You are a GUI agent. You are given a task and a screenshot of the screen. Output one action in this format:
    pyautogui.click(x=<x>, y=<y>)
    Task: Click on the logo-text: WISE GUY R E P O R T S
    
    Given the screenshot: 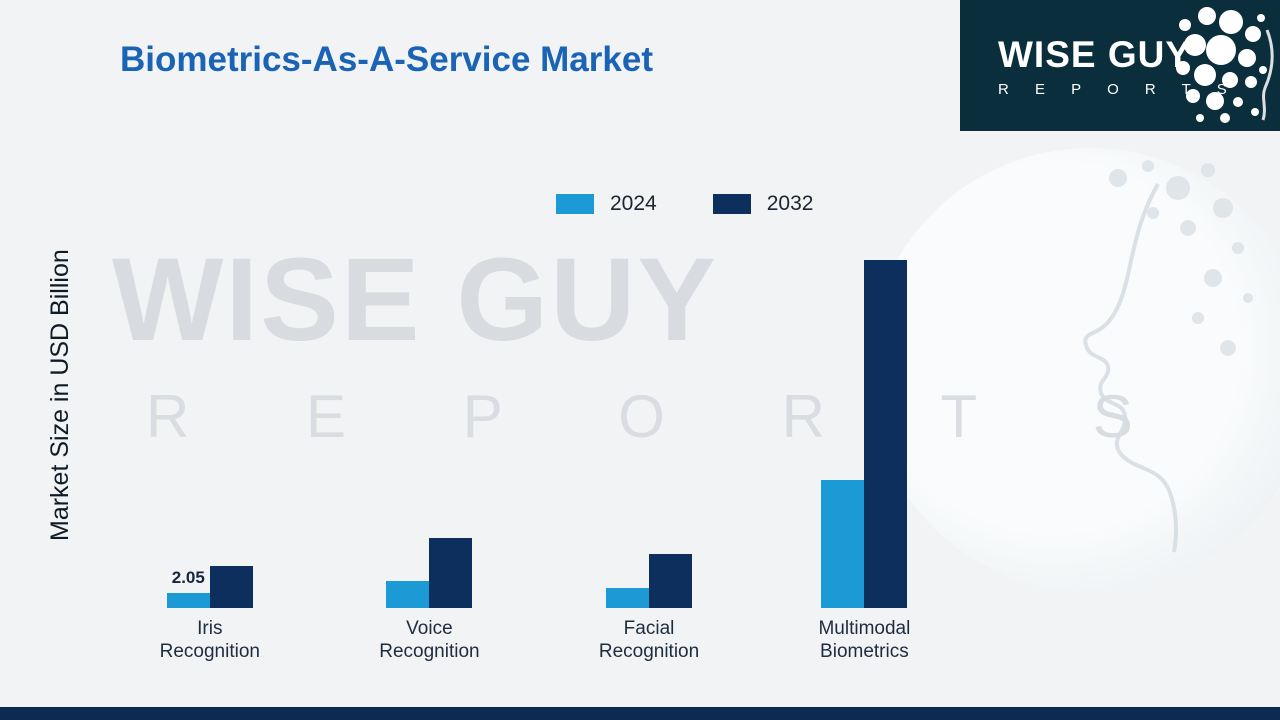 What is the action you would take?
    pyautogui.click(x=1118, y=67)
    